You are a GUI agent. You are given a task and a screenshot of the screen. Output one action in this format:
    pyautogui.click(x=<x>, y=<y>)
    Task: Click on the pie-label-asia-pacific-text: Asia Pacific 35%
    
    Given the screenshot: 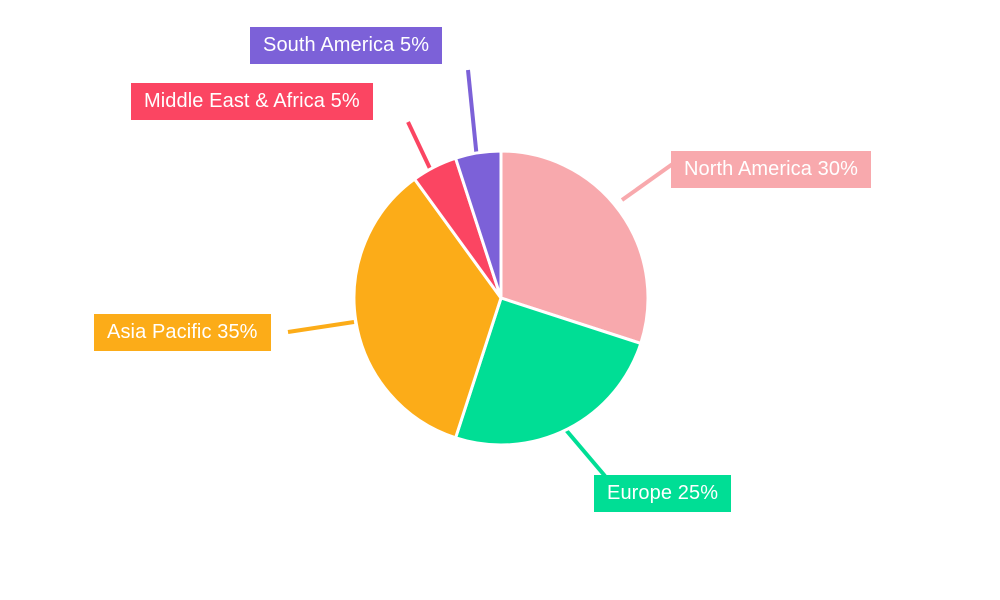 What is the action you would take?
    pyautogui.click(x=182, y=332)
    